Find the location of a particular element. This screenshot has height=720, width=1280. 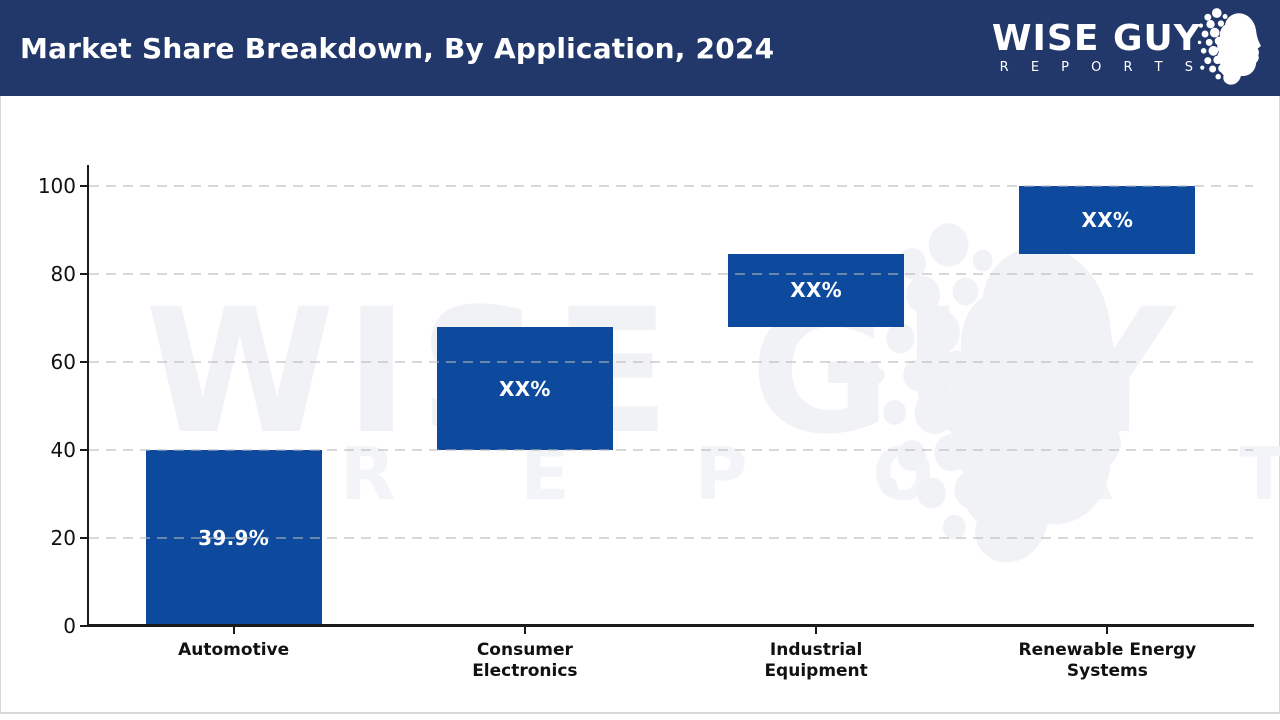

x-category-label-line: Renewable Energy is located at coordinates (1107, 650).